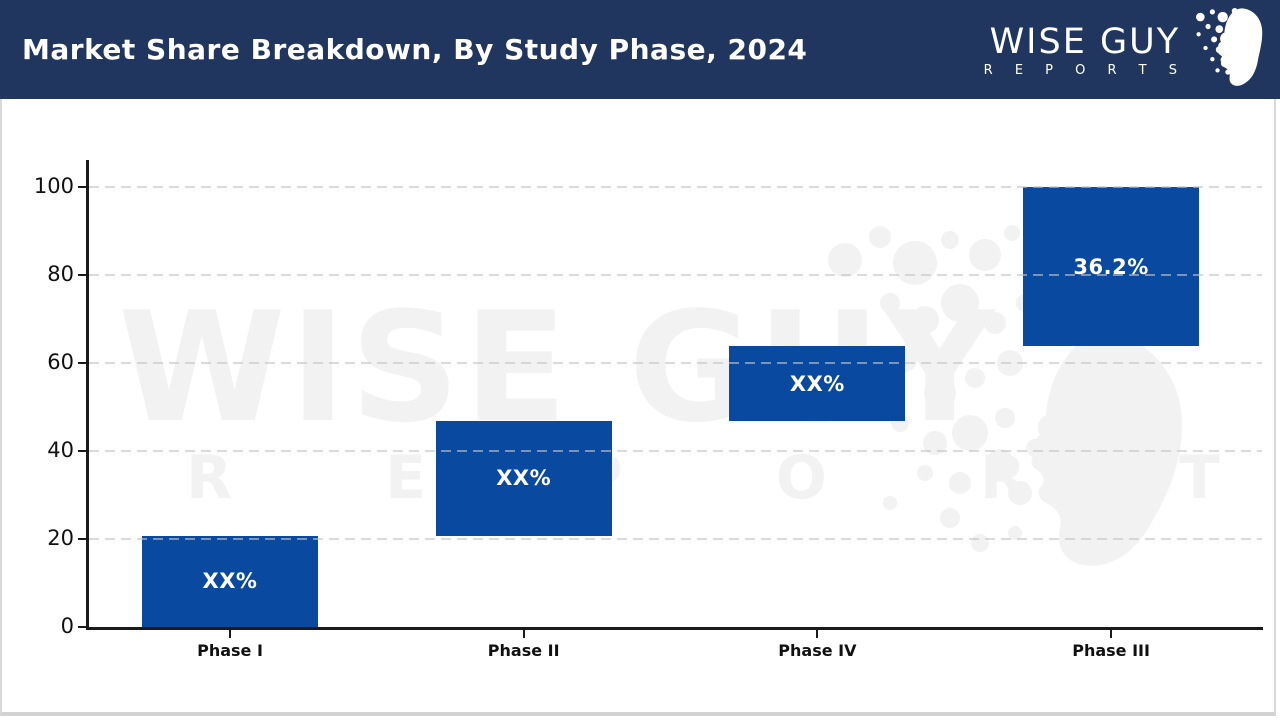  I want to click on y-tick-label: 60, so click(60, 362).